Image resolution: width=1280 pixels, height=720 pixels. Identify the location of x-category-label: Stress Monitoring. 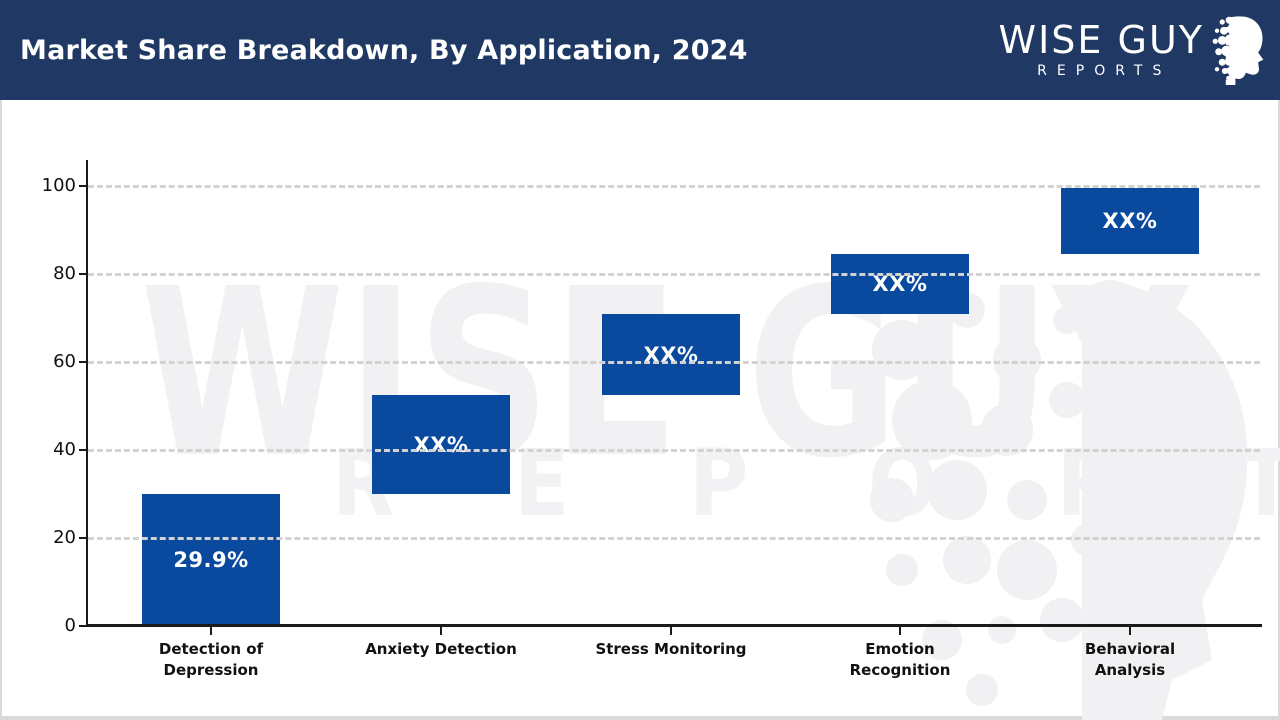
(671, 649).